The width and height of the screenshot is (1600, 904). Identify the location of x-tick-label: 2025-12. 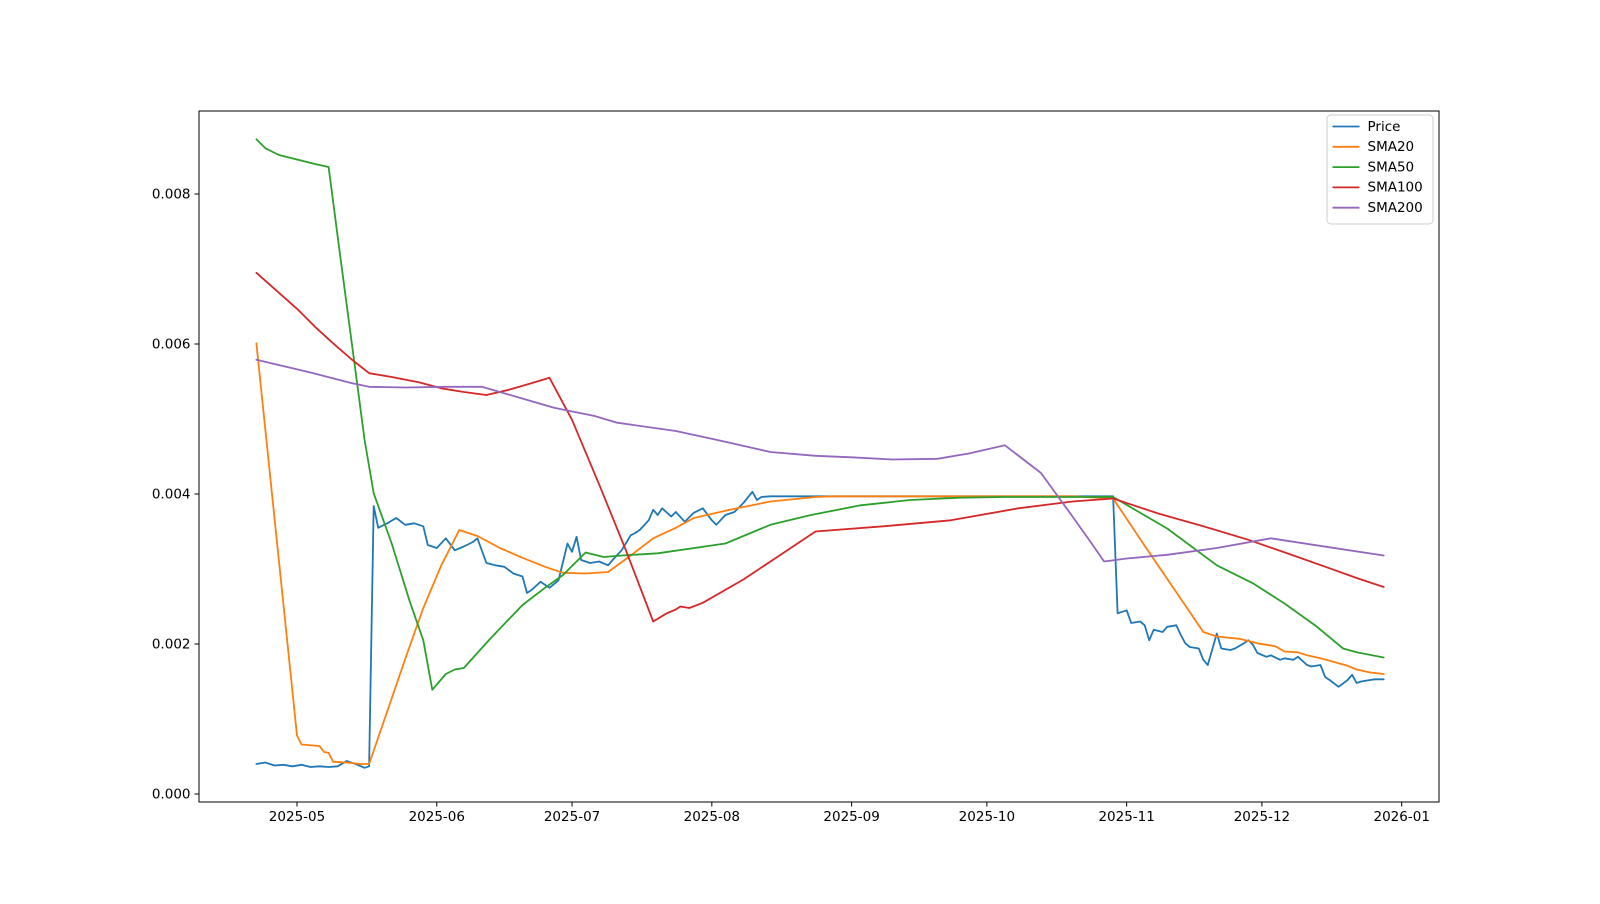
(1262, 817).